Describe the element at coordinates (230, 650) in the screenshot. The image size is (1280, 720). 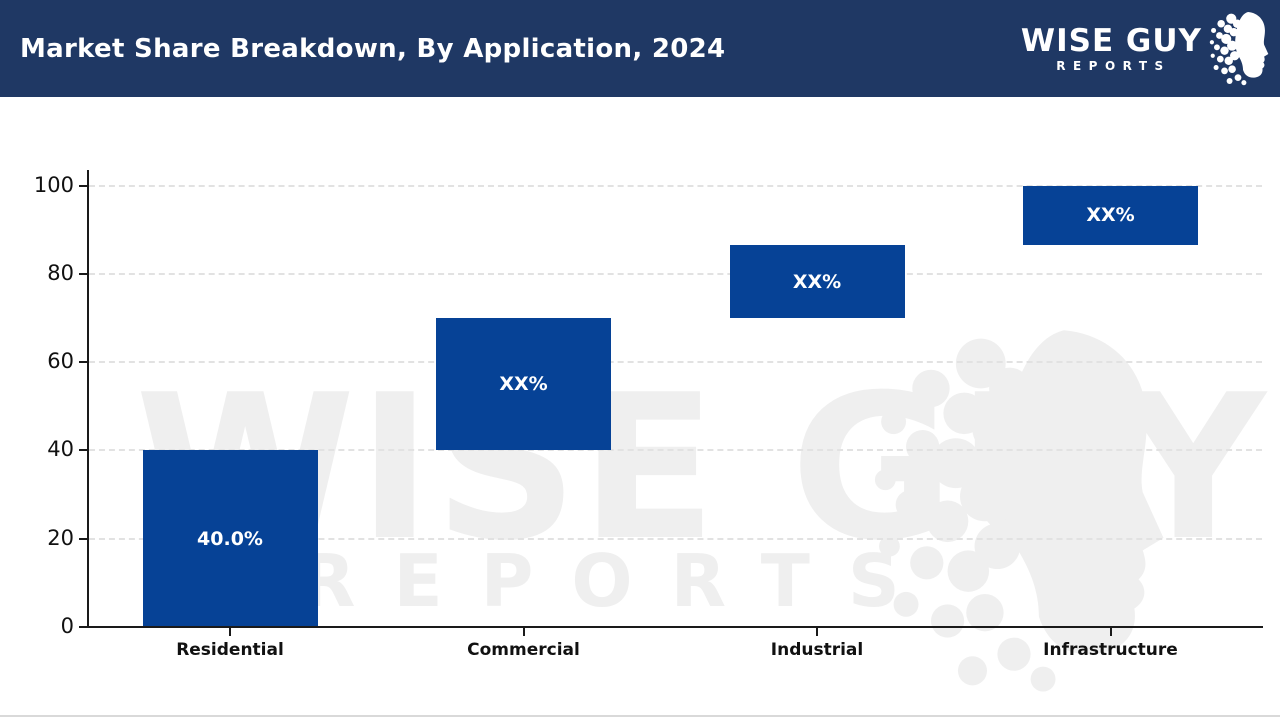
I see `x-category-label-residential: Residential` at that location.